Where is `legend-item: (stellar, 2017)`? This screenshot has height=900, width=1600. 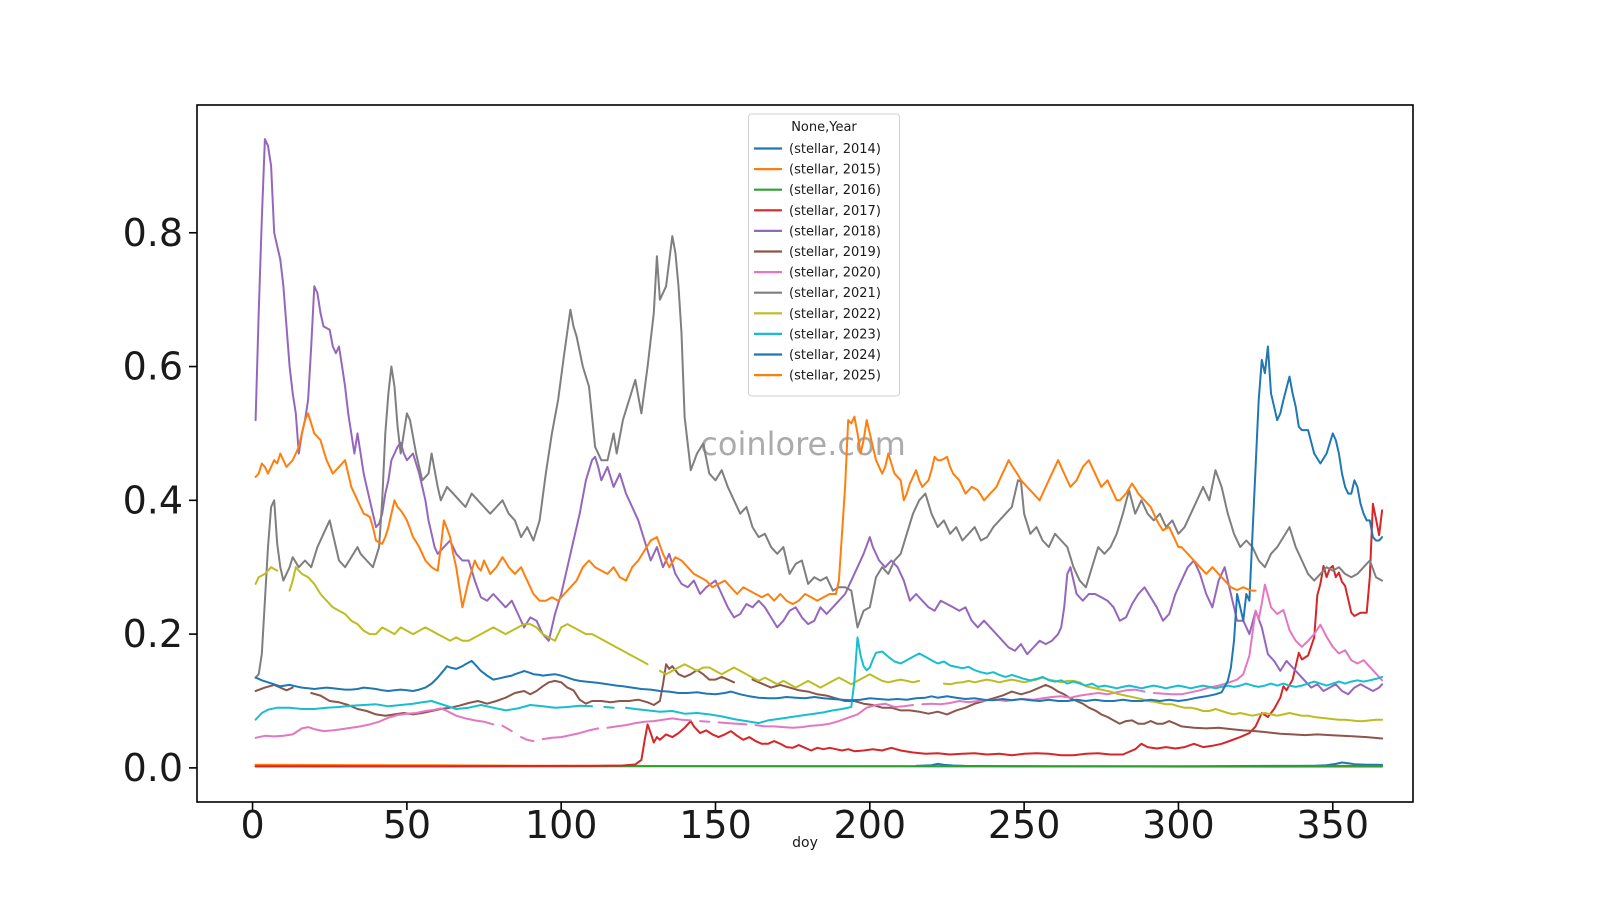
legend-item: (stellar, 2017) is located at coordinates (817, 211).